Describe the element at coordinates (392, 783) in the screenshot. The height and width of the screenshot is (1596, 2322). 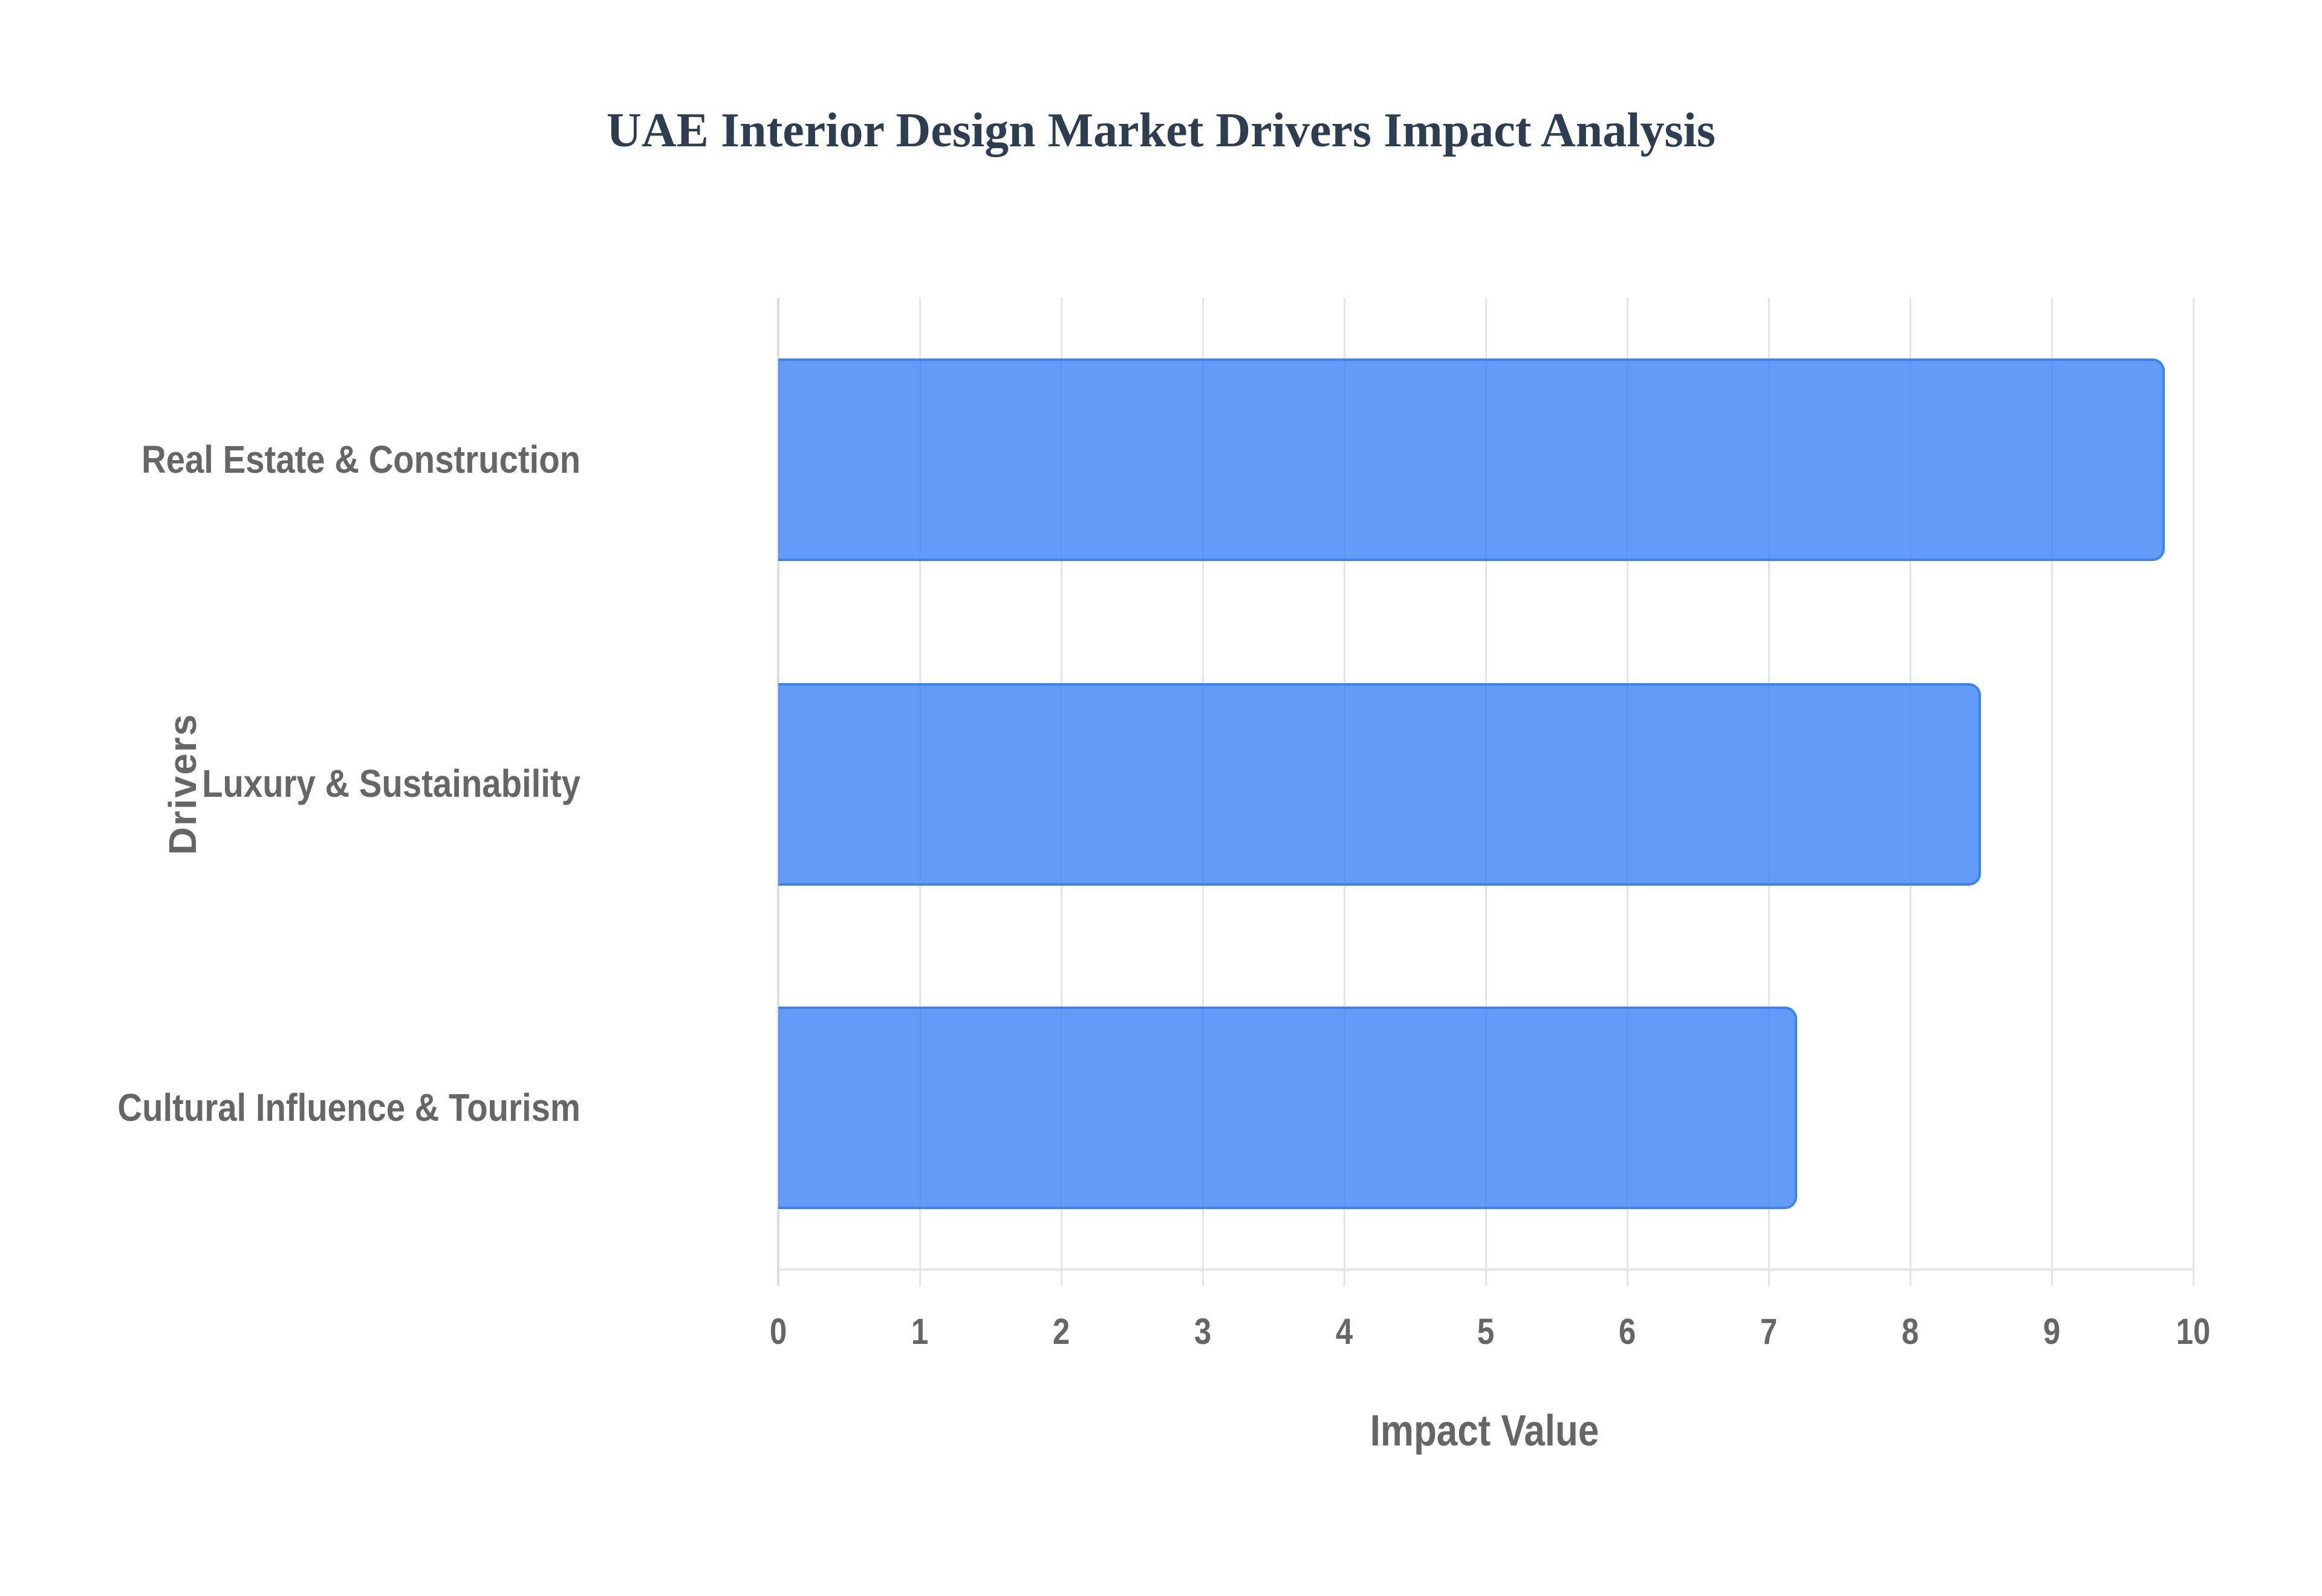
I see `category-label: Luxury & Sustainability` at that location.